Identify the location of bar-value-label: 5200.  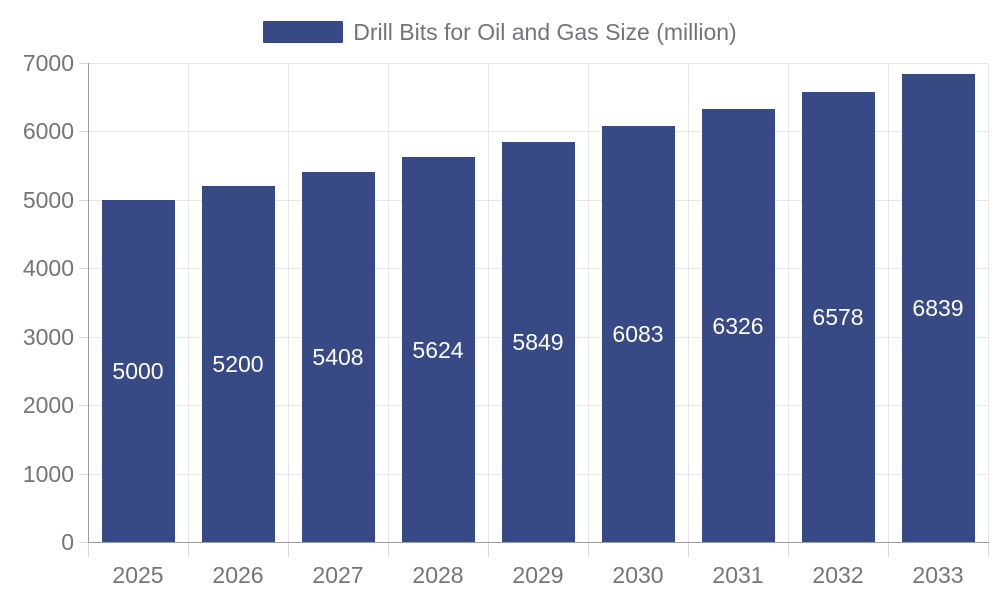
(238, 364).